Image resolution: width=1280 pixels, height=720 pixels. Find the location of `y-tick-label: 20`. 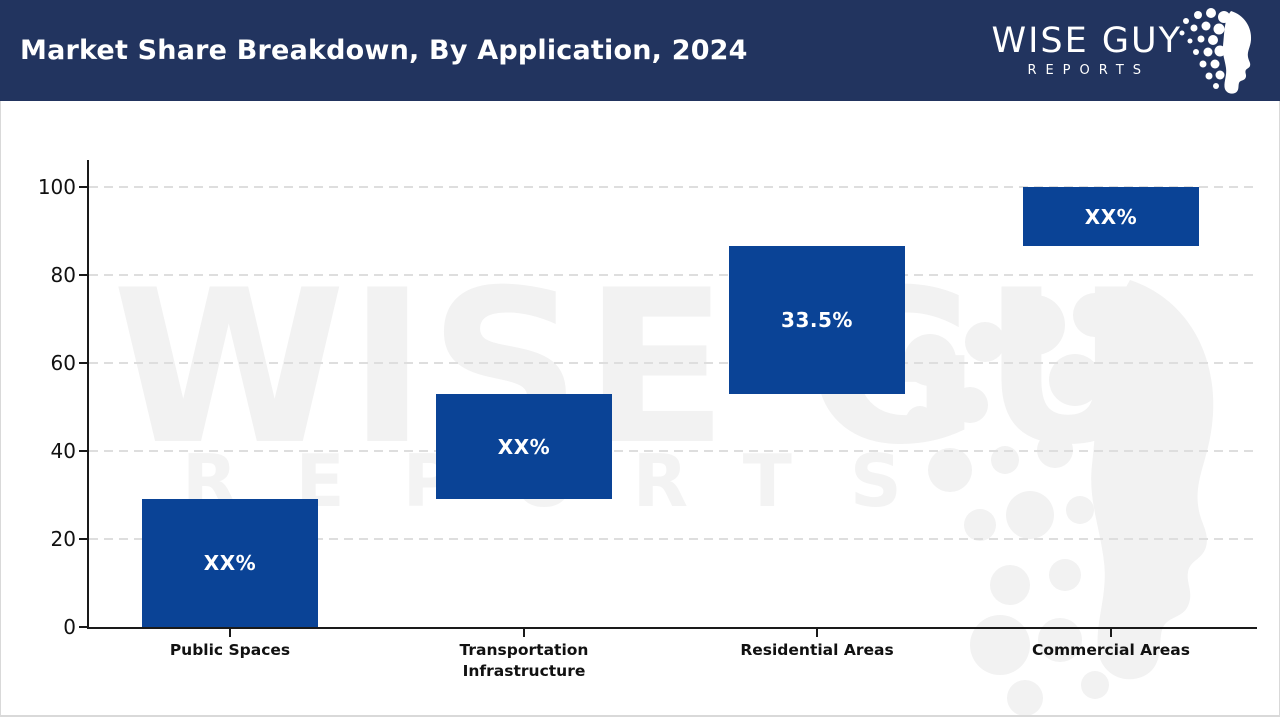

y-tick-label: 20 is located at coordinates (63, 539).